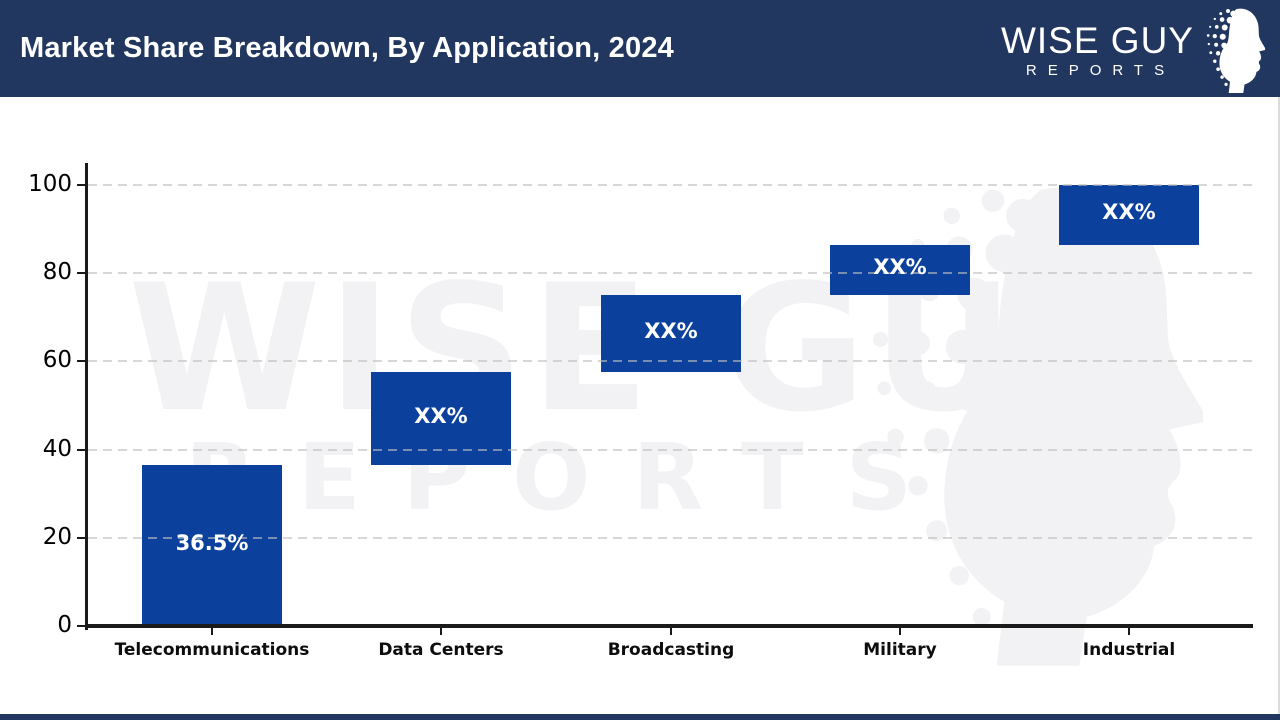 Image resolution: width=1280 pixels, height=720 pixels. I want to click on footer-bar, so click(640, 717).